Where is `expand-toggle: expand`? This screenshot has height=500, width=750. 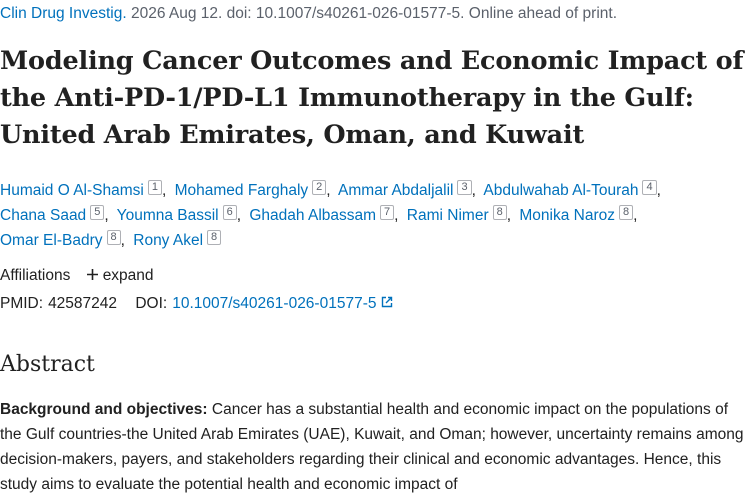
expand-toggle: expand is located at coordinates (120, 275).